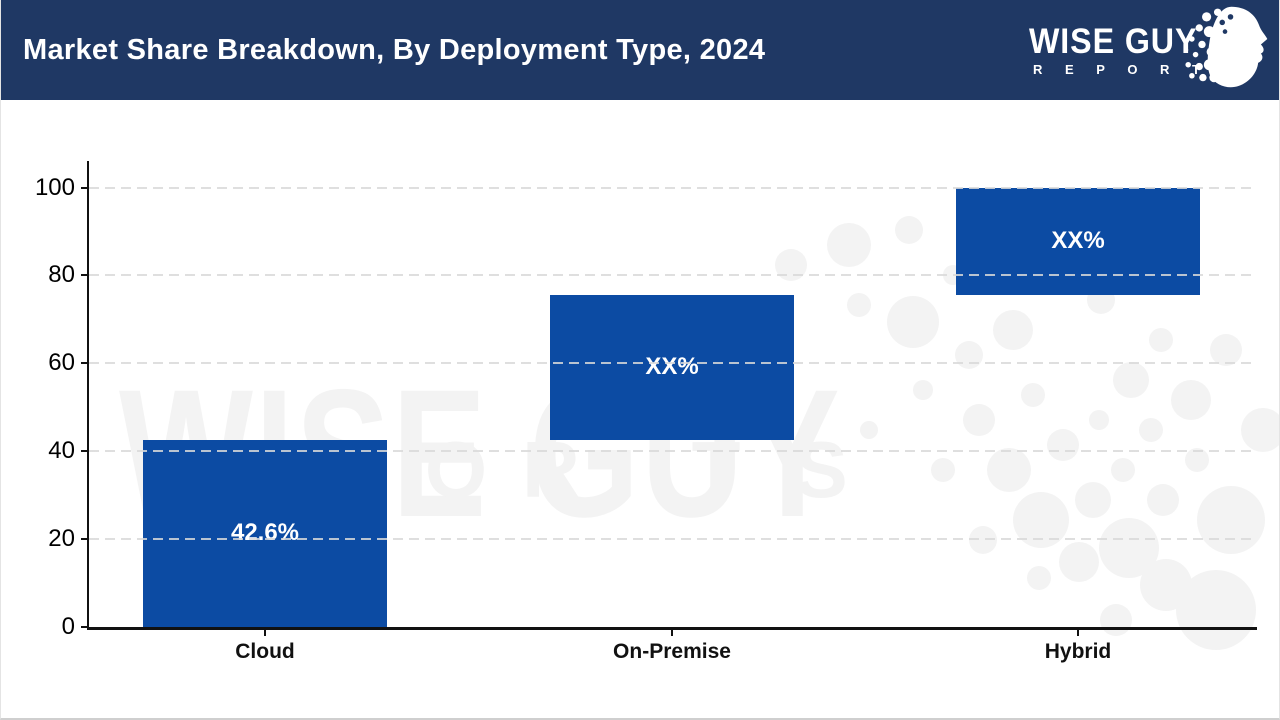 This screenshot has height=720, width=1280. Describe the element at coordinates (673, 451) in the screenshot. I see `gridline-y40` at that location.